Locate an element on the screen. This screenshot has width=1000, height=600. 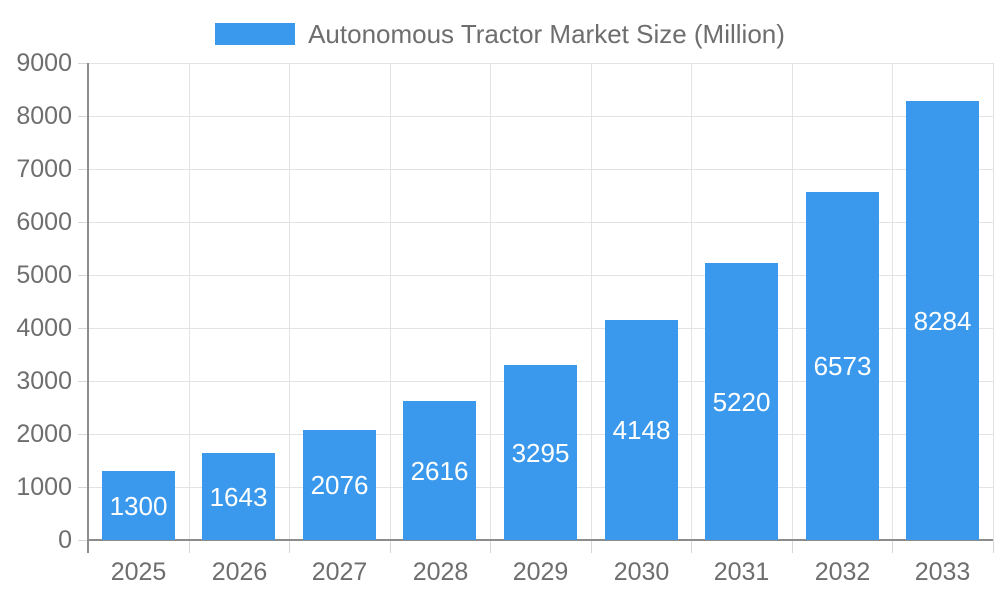
bar-2025: 1300 is located at coordinates (138, 505).